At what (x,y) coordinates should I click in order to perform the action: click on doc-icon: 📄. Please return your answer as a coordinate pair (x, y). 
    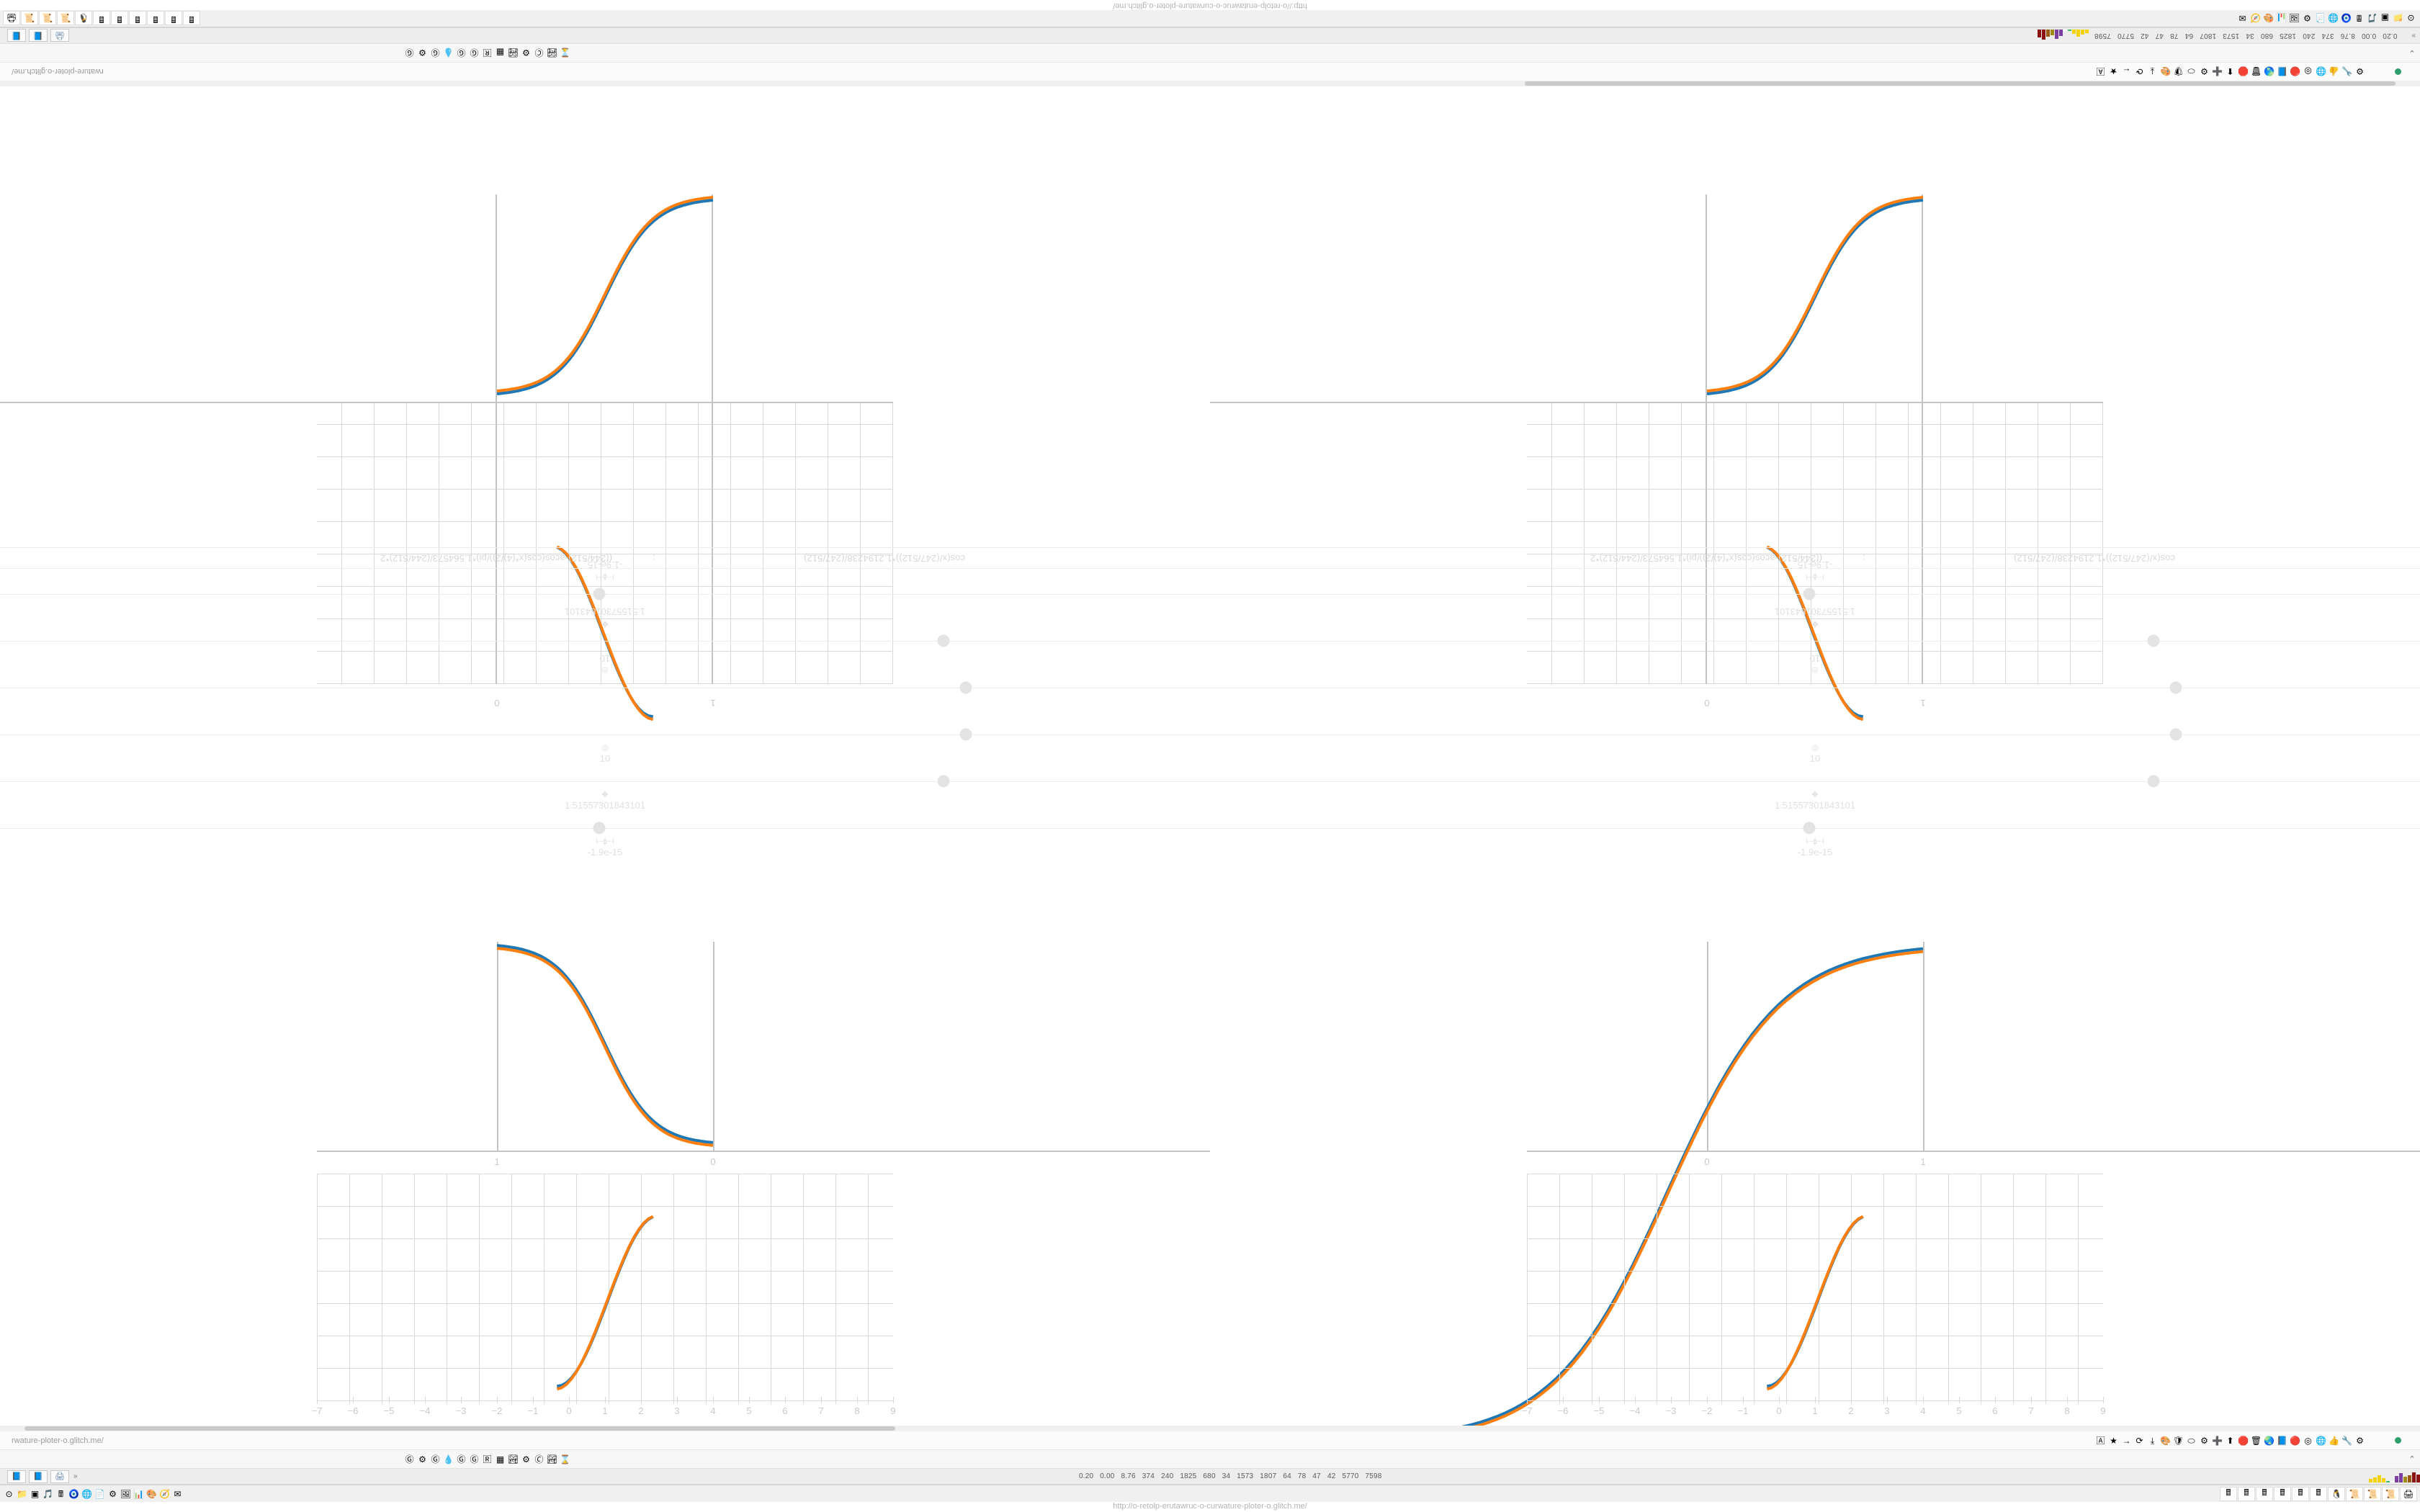
    Looking at the image, I should click on (2320, 18).